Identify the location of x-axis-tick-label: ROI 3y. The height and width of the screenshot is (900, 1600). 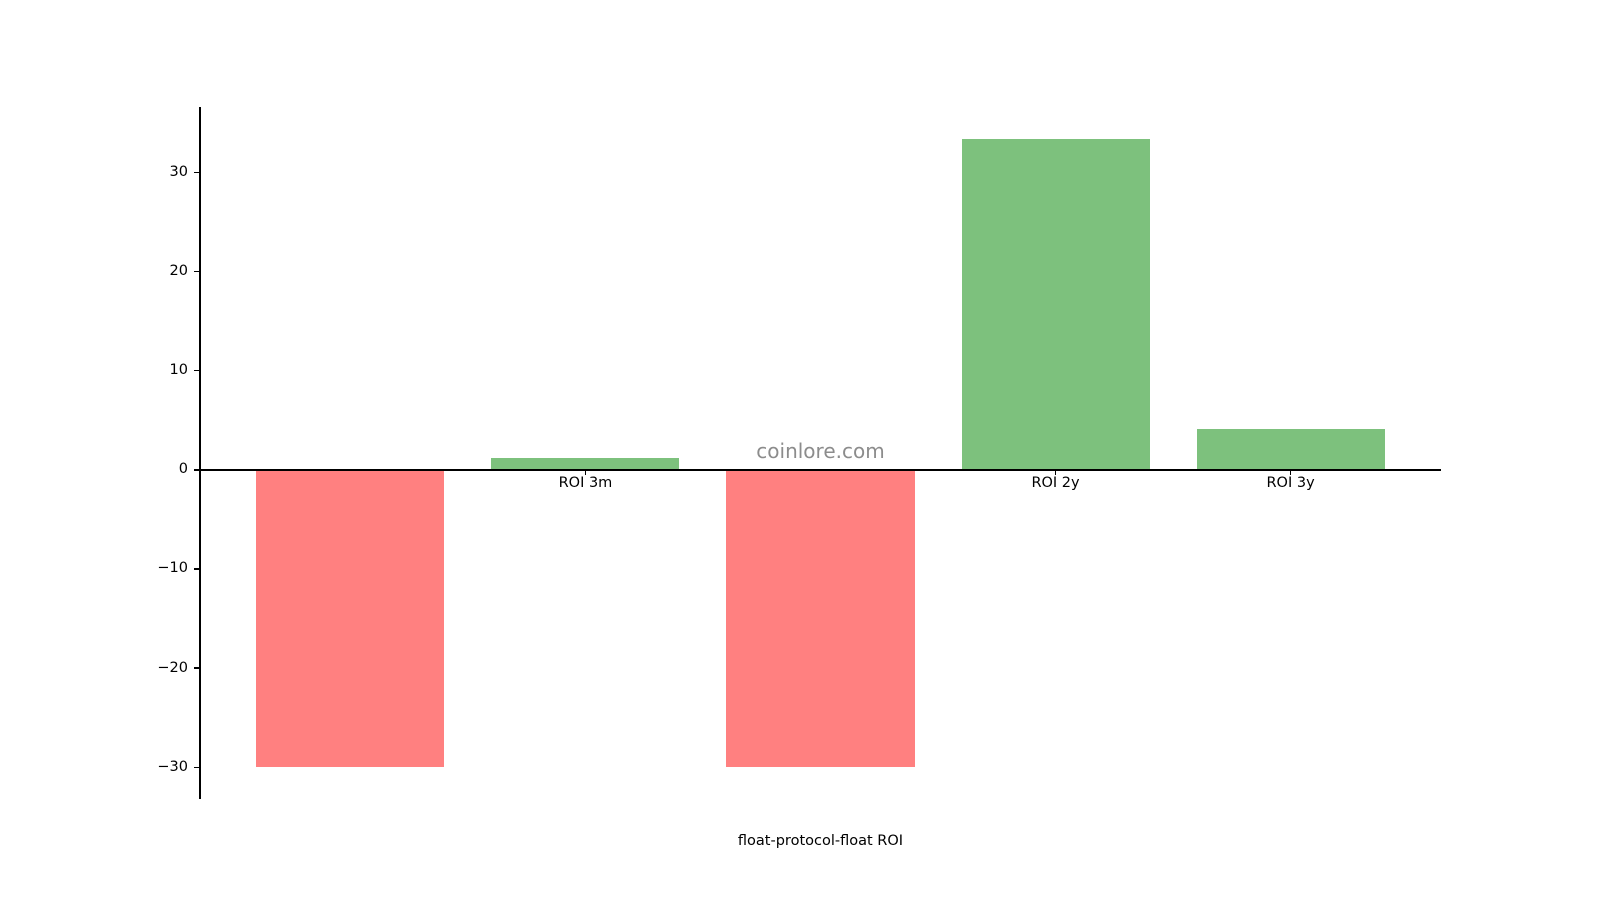
(1290, 483).